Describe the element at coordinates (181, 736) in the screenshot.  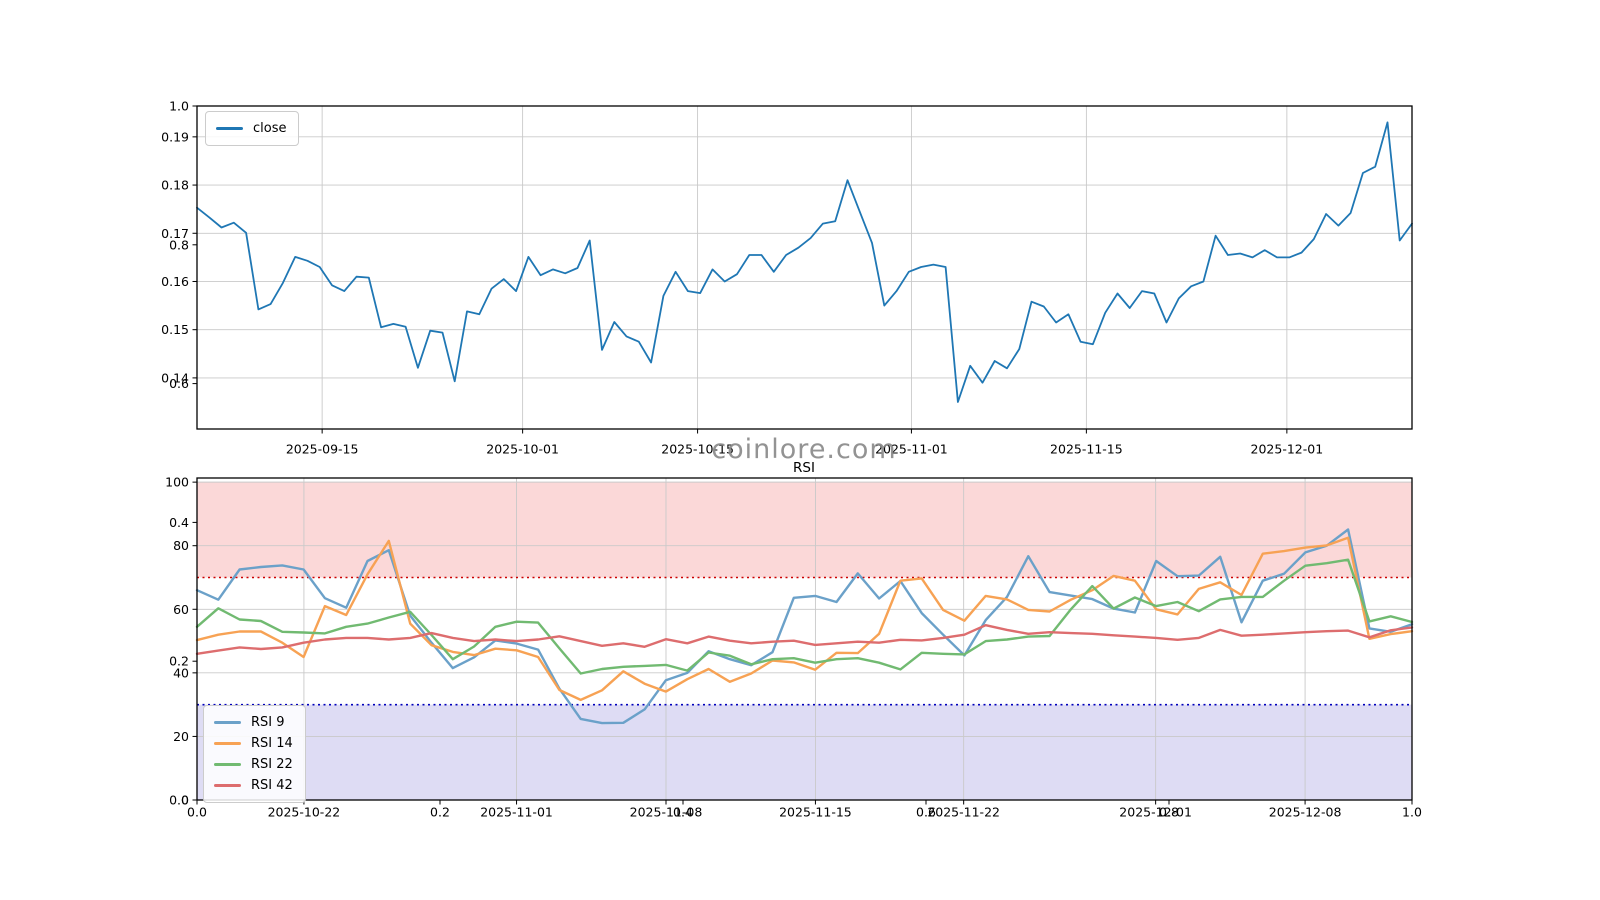
I see `y-tick-label: 20` at that location.